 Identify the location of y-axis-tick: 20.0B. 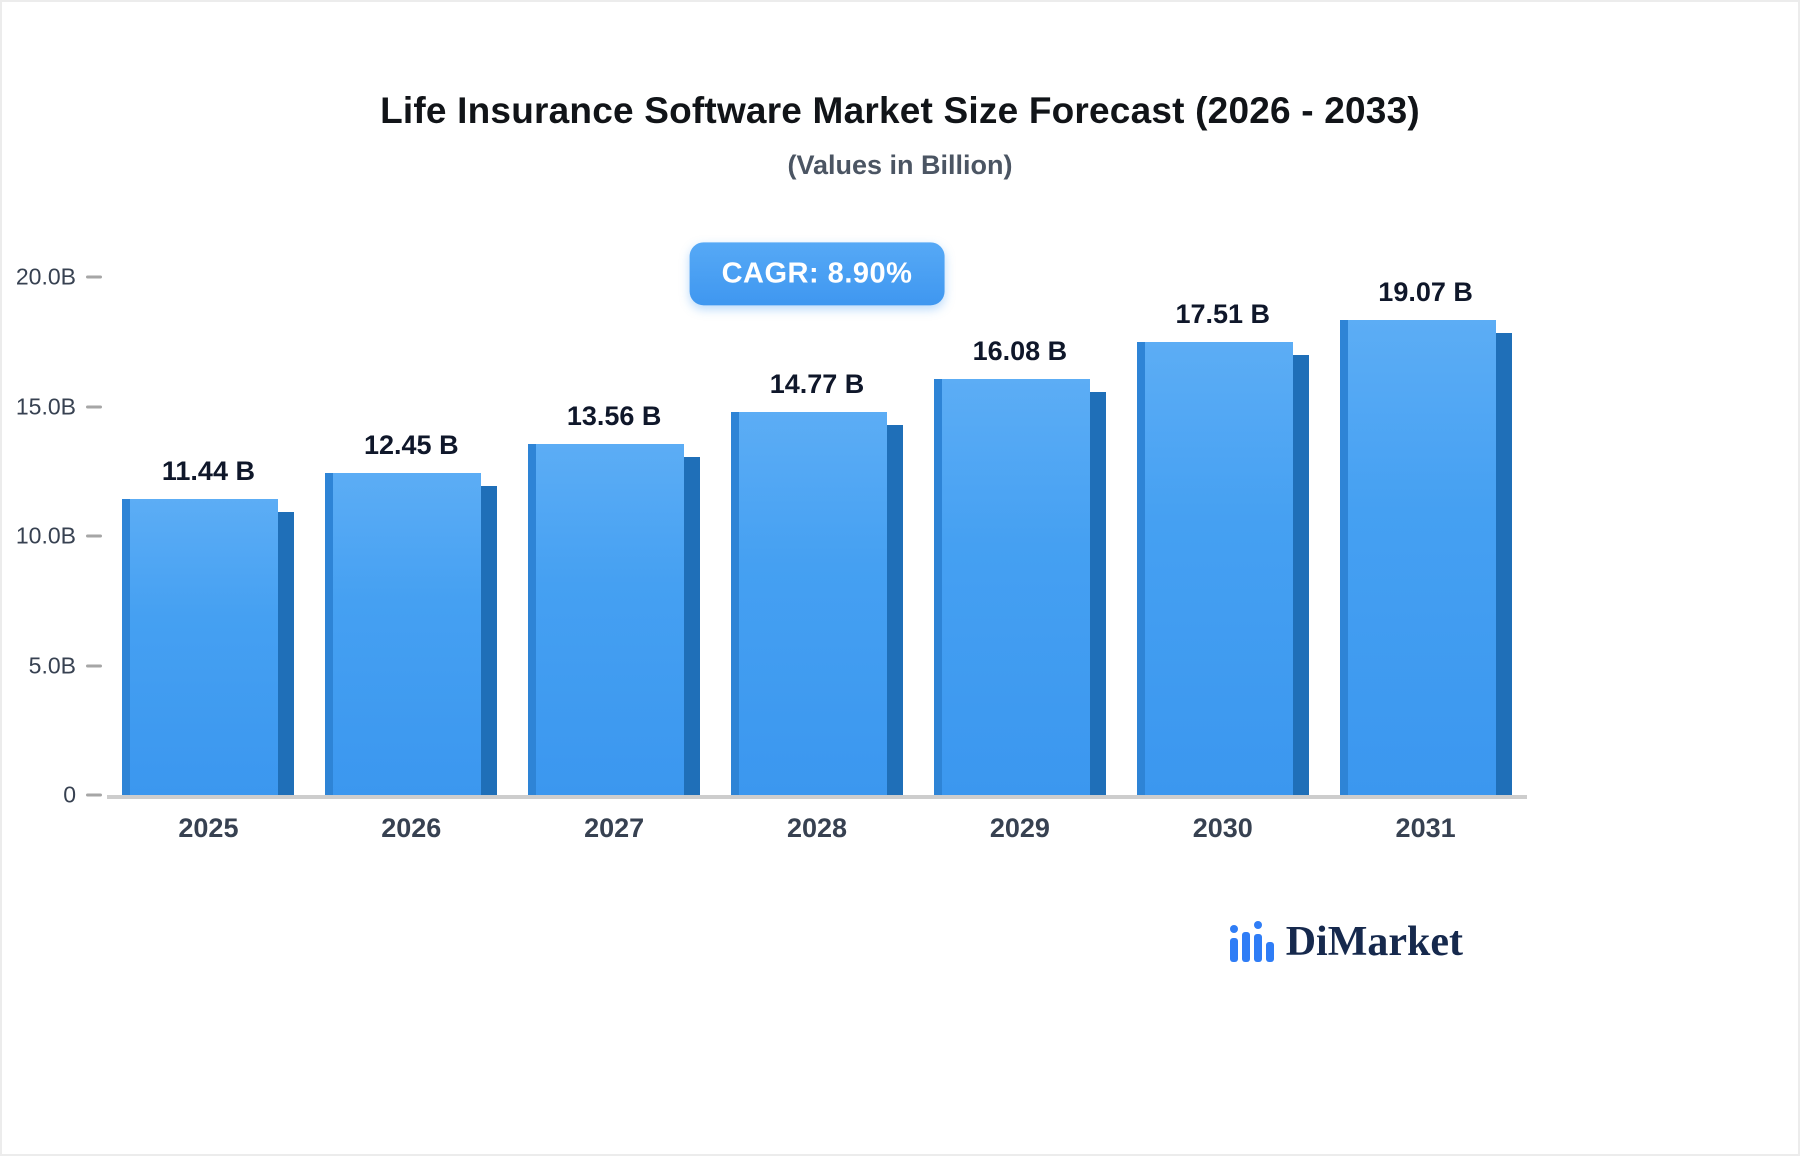
(52, 277).